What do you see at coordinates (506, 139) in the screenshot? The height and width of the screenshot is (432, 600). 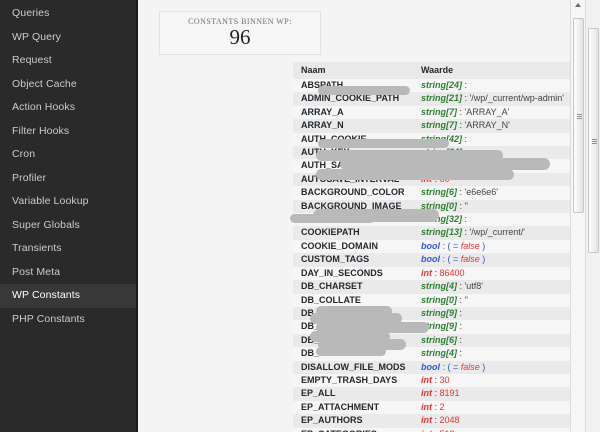 I see `constant-value: string[42] :` at bounding box center [506, 139].